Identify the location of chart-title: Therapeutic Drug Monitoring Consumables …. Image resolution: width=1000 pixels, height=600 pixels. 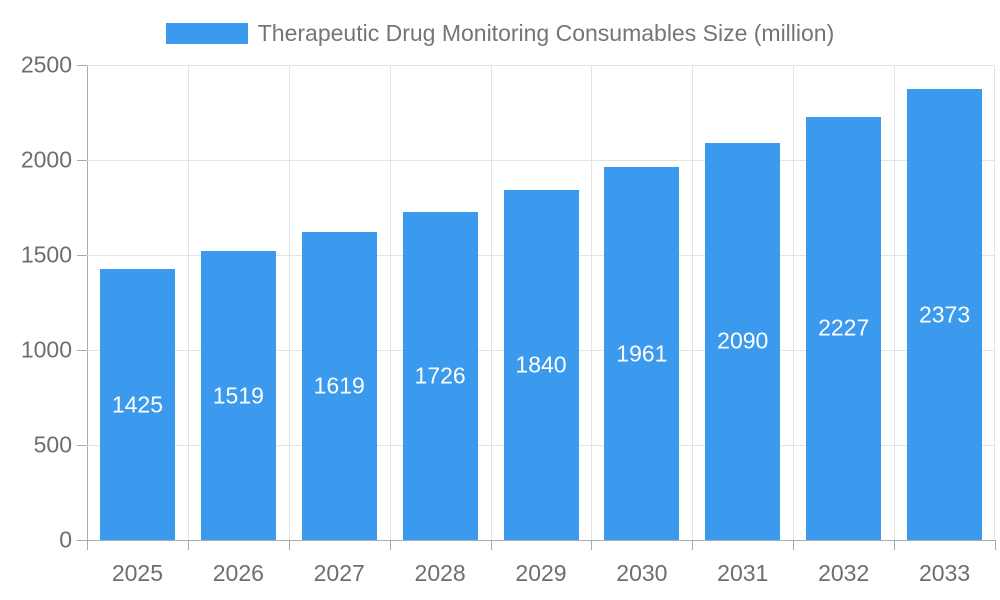
(546, 33).